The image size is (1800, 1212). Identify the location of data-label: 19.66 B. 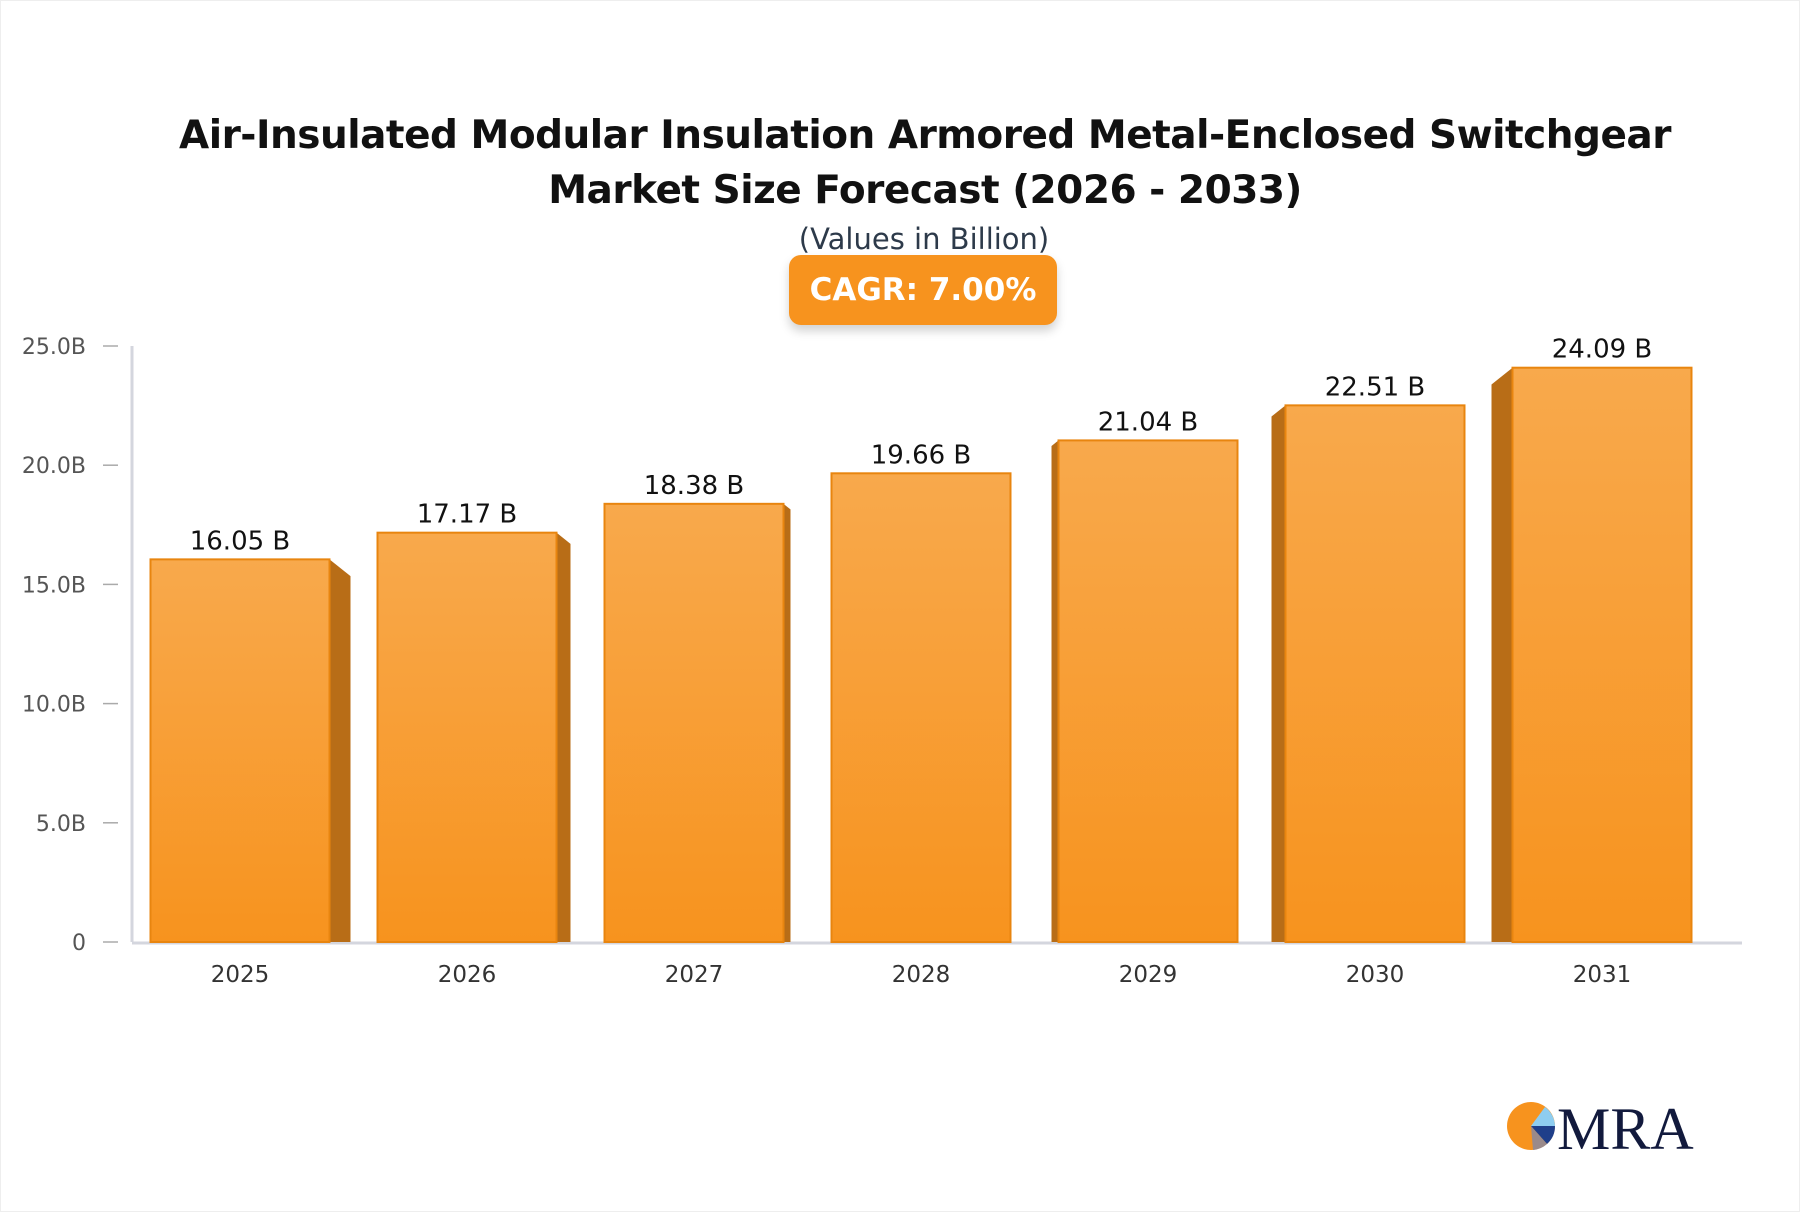
(921, 455).